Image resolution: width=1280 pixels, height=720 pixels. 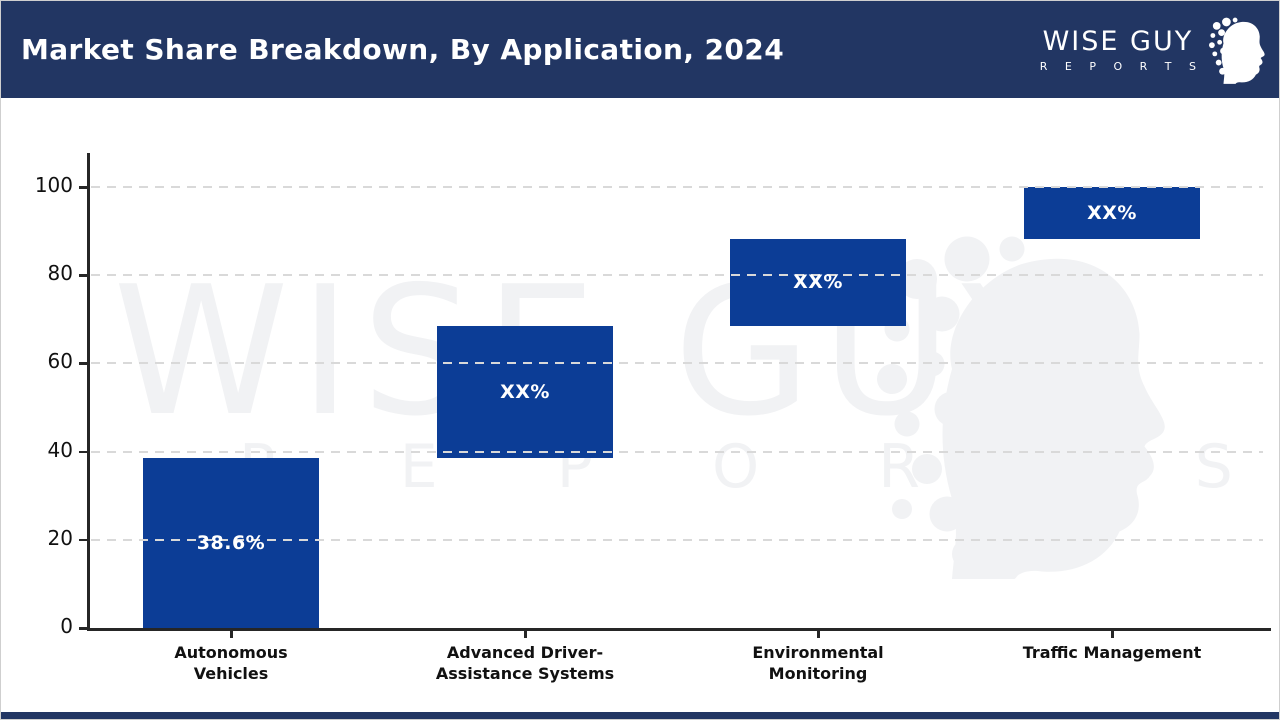 I want to click on x-category-label-2: Advanced Driver- Assistance Systems, so click(x=525, y=663).